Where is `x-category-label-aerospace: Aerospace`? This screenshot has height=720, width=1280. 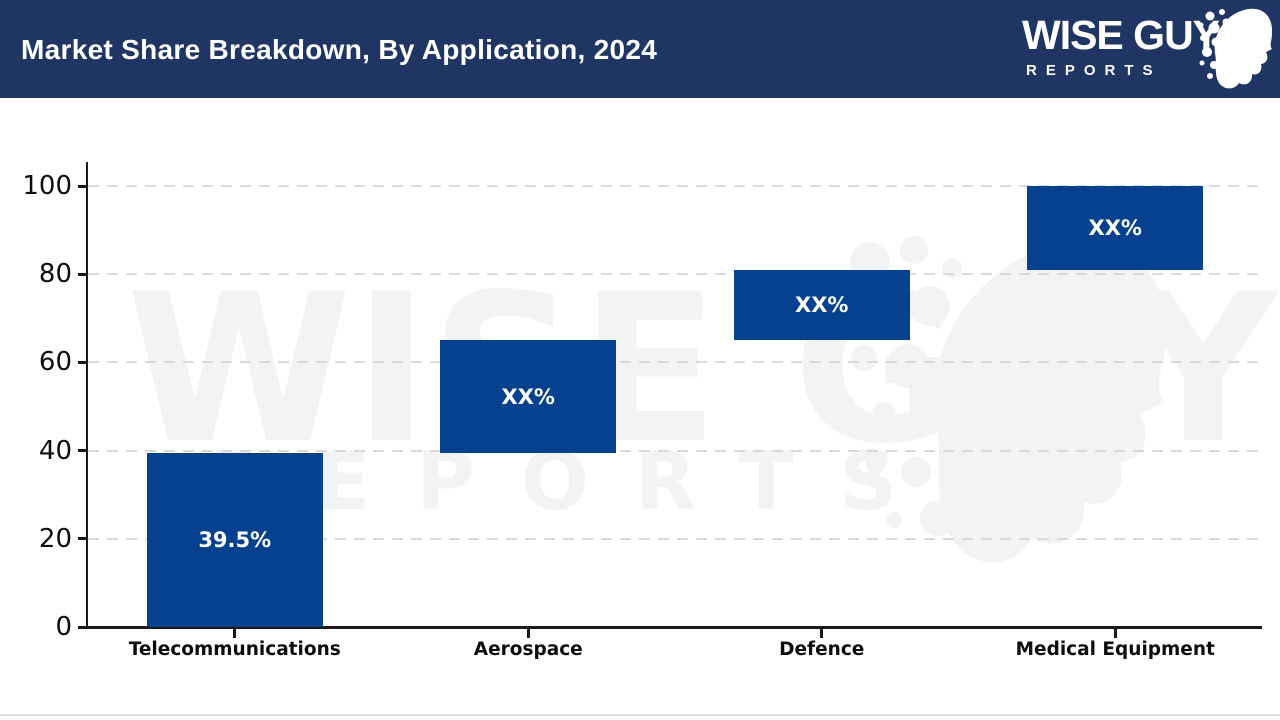
x-category-label-aerospace: Aerospace is located at coordinates (528, 649).